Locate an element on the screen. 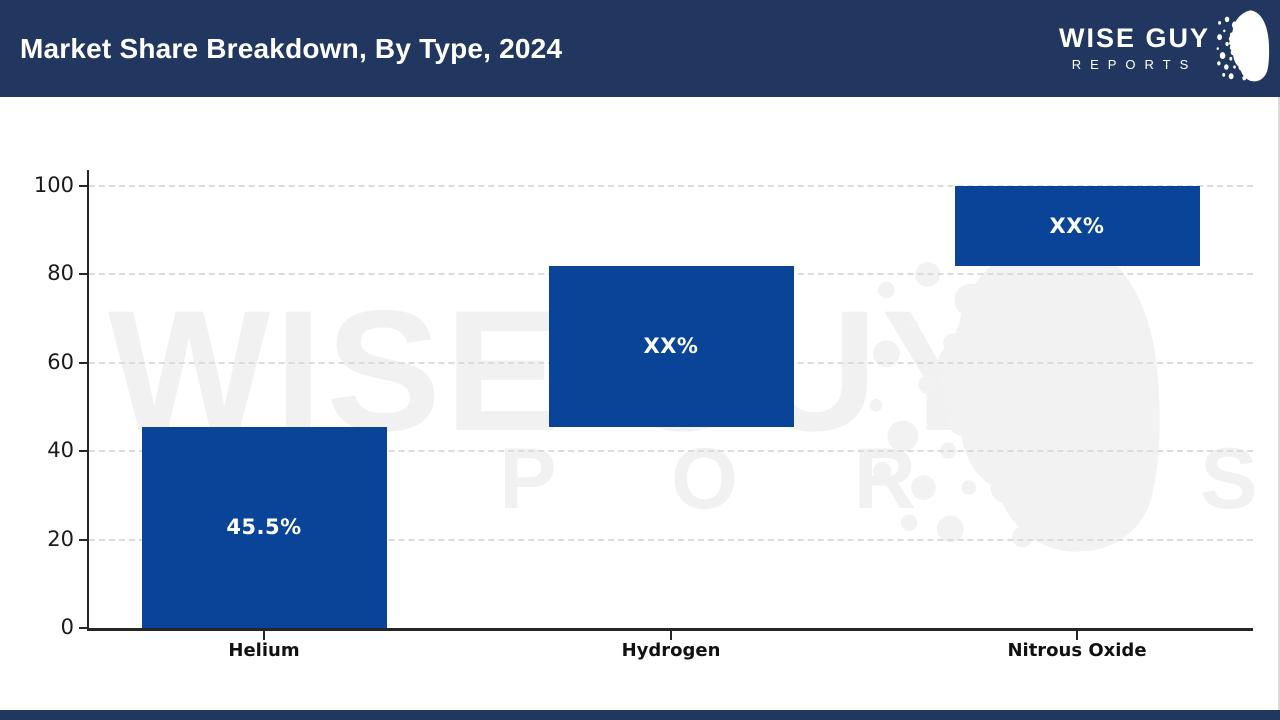 This screenshot has height=720, width=1280. x-category-label: Hydrogen is located at coordinates (671, 650).